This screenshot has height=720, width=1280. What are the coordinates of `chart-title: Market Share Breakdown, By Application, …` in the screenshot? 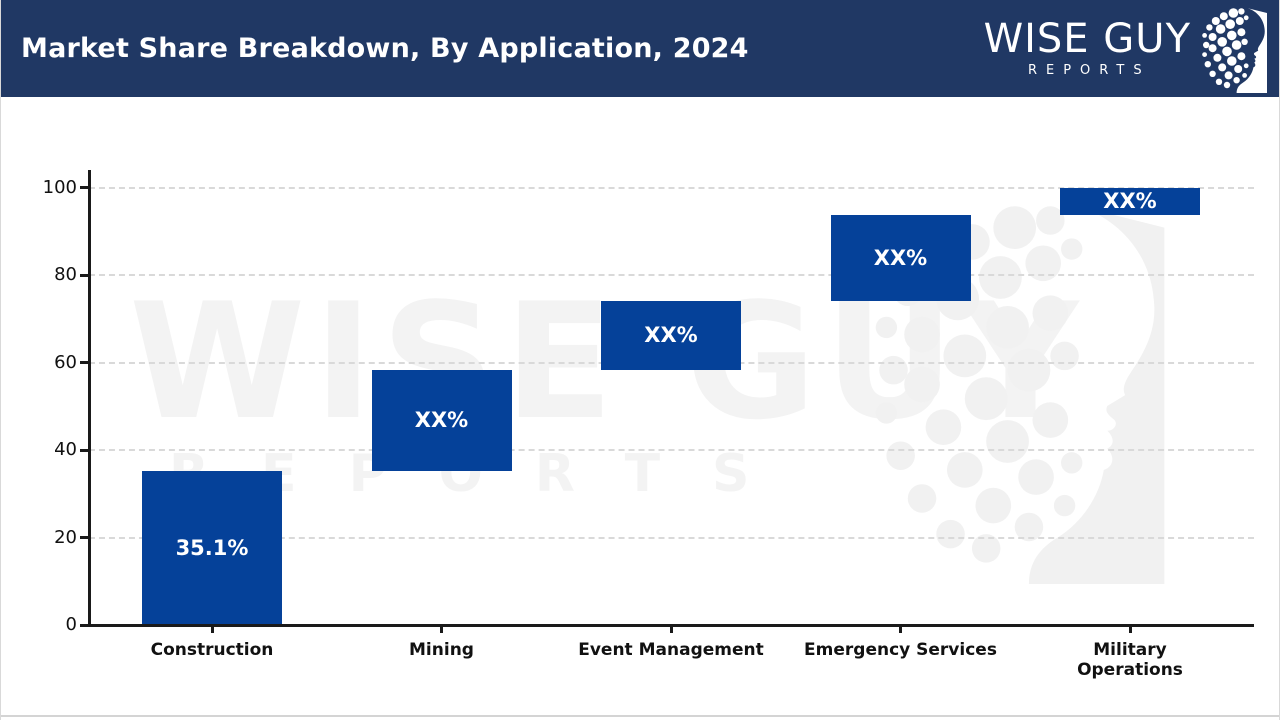 It's located at (385, 48).